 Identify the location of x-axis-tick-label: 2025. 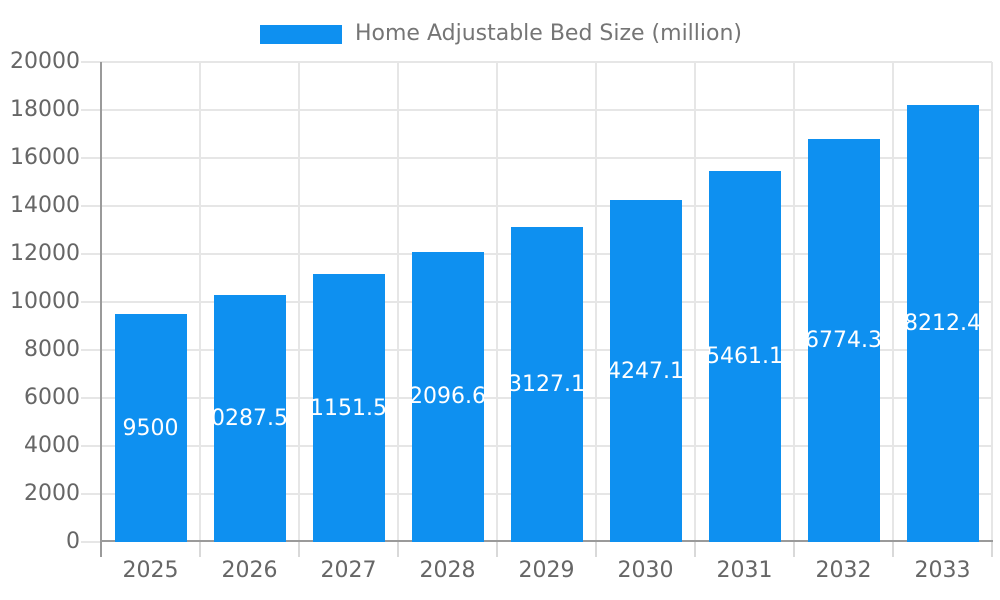
(150, 570).